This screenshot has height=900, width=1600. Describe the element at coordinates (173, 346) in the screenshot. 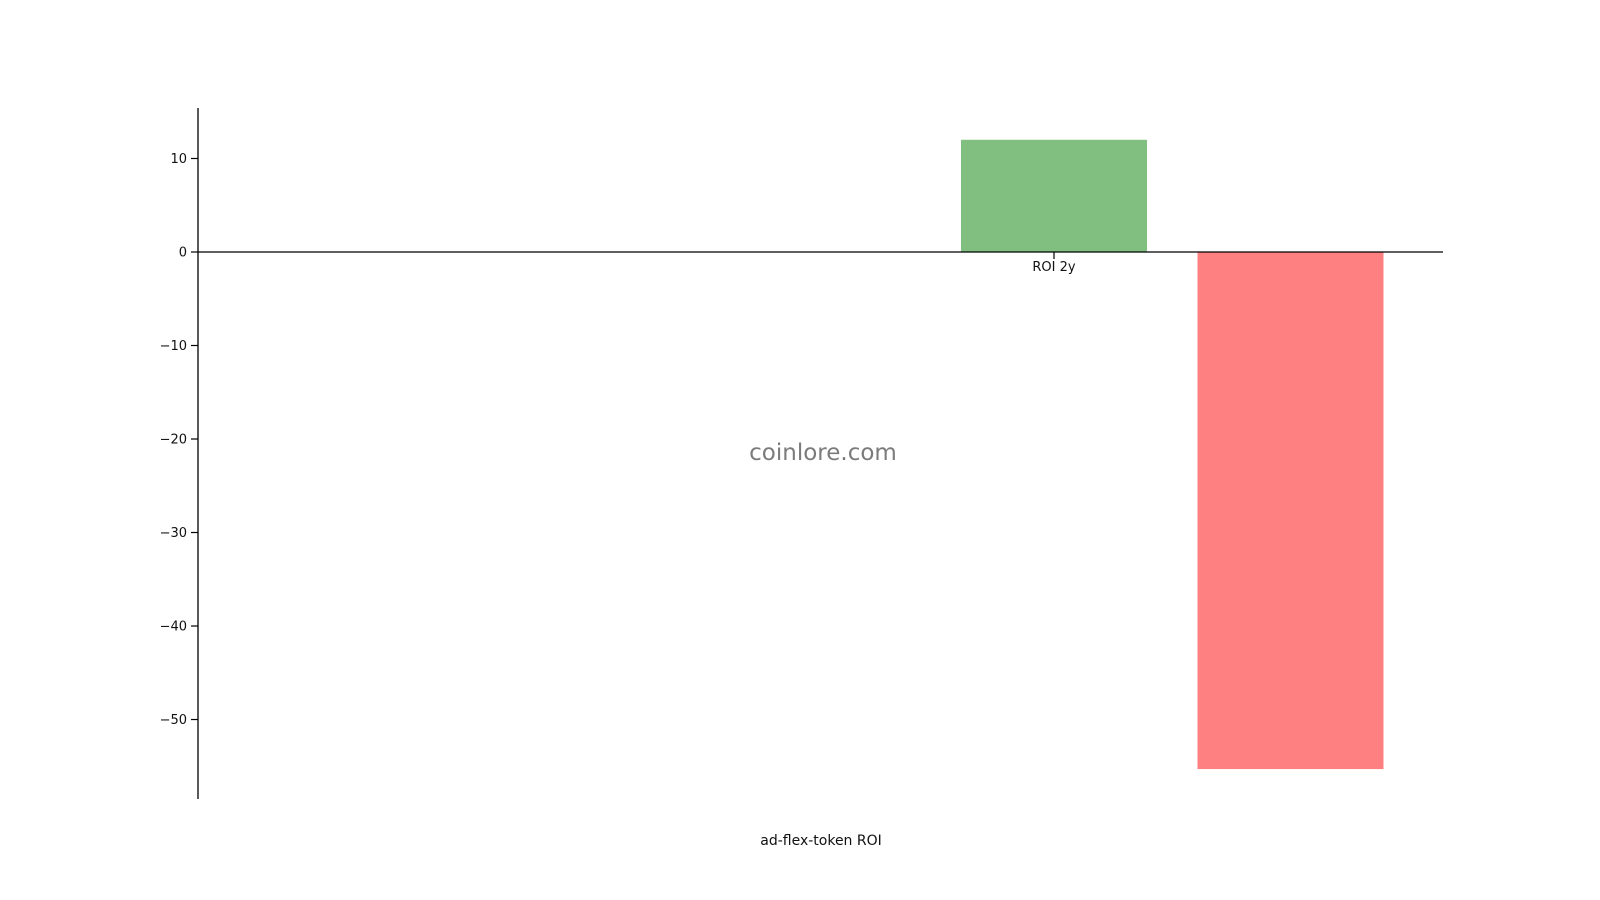

I see `y-tick-label: −10` at that location.